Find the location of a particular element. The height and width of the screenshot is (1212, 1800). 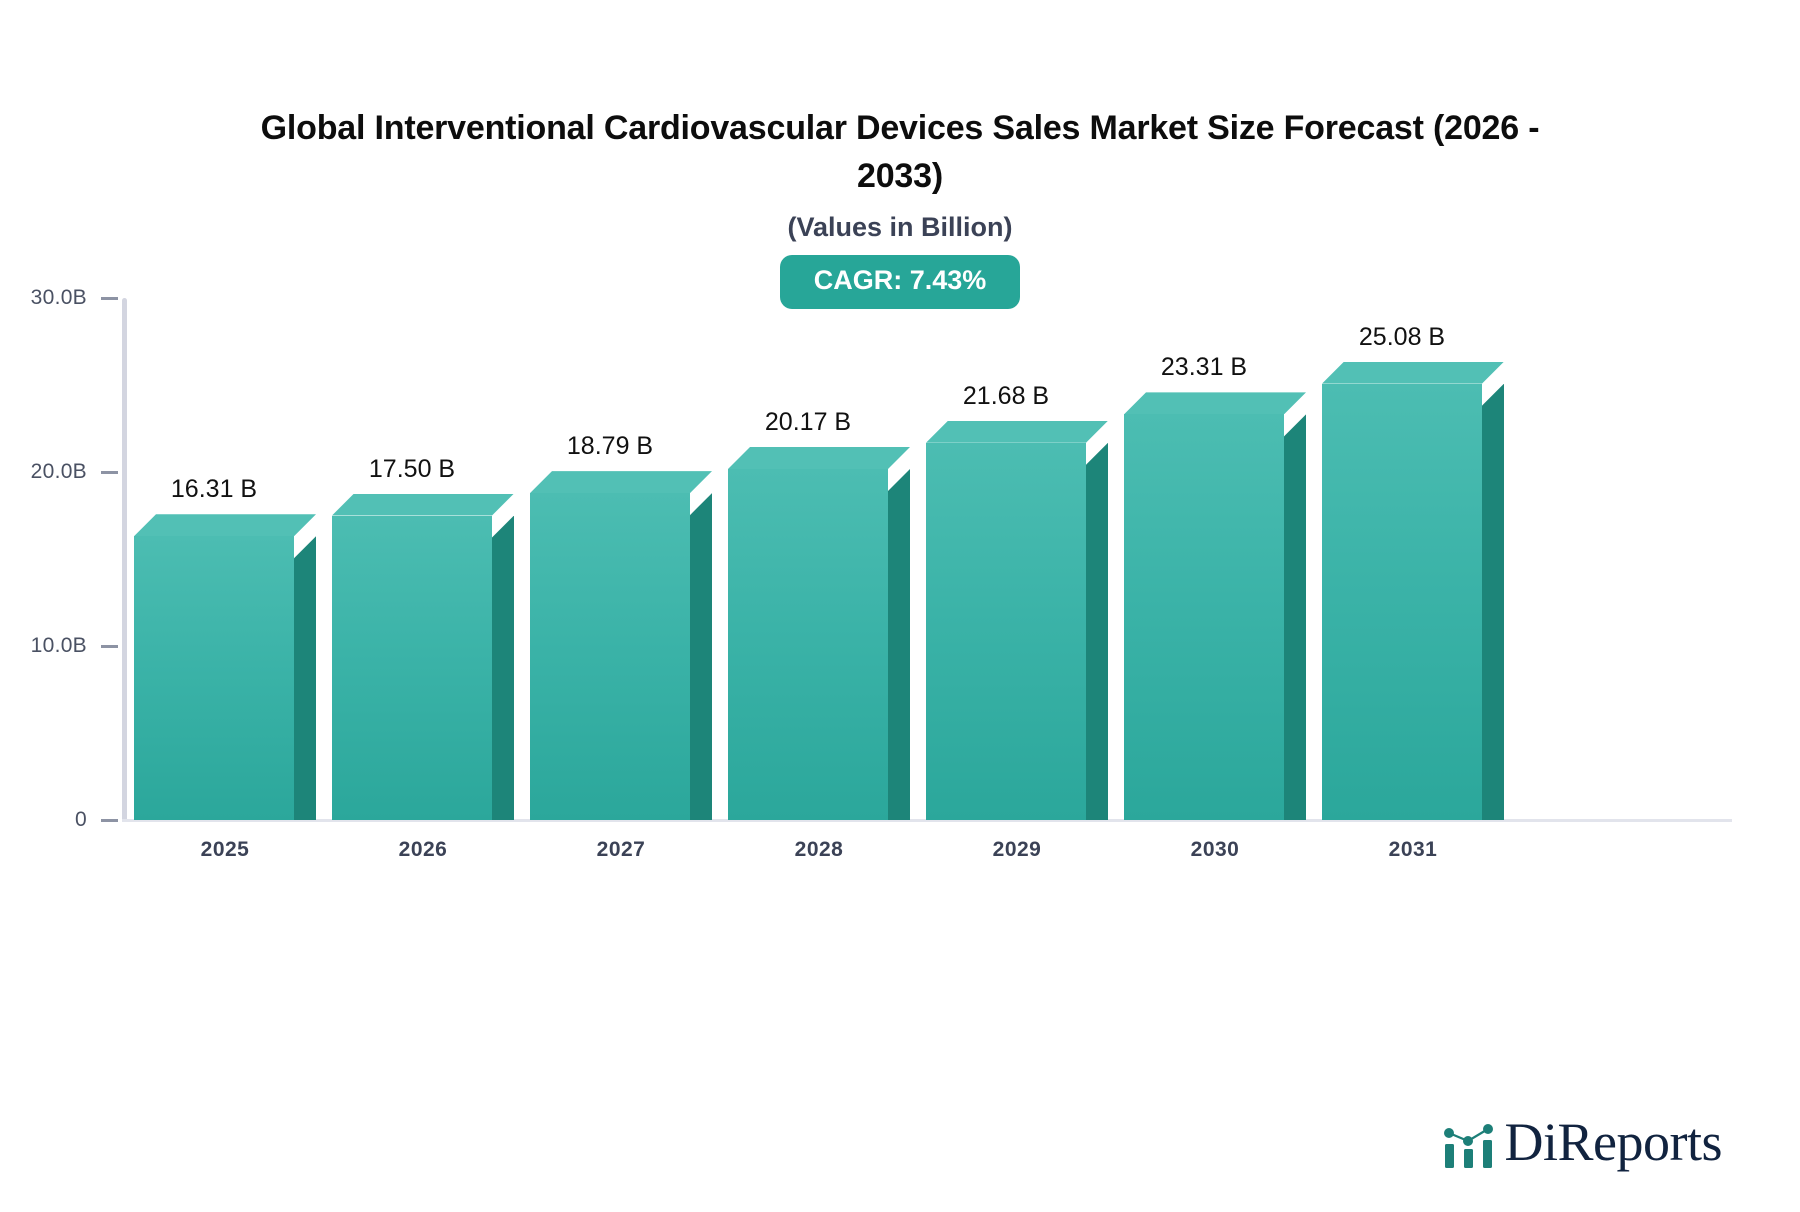

y-axis-line is located at coordinates (124, 560).